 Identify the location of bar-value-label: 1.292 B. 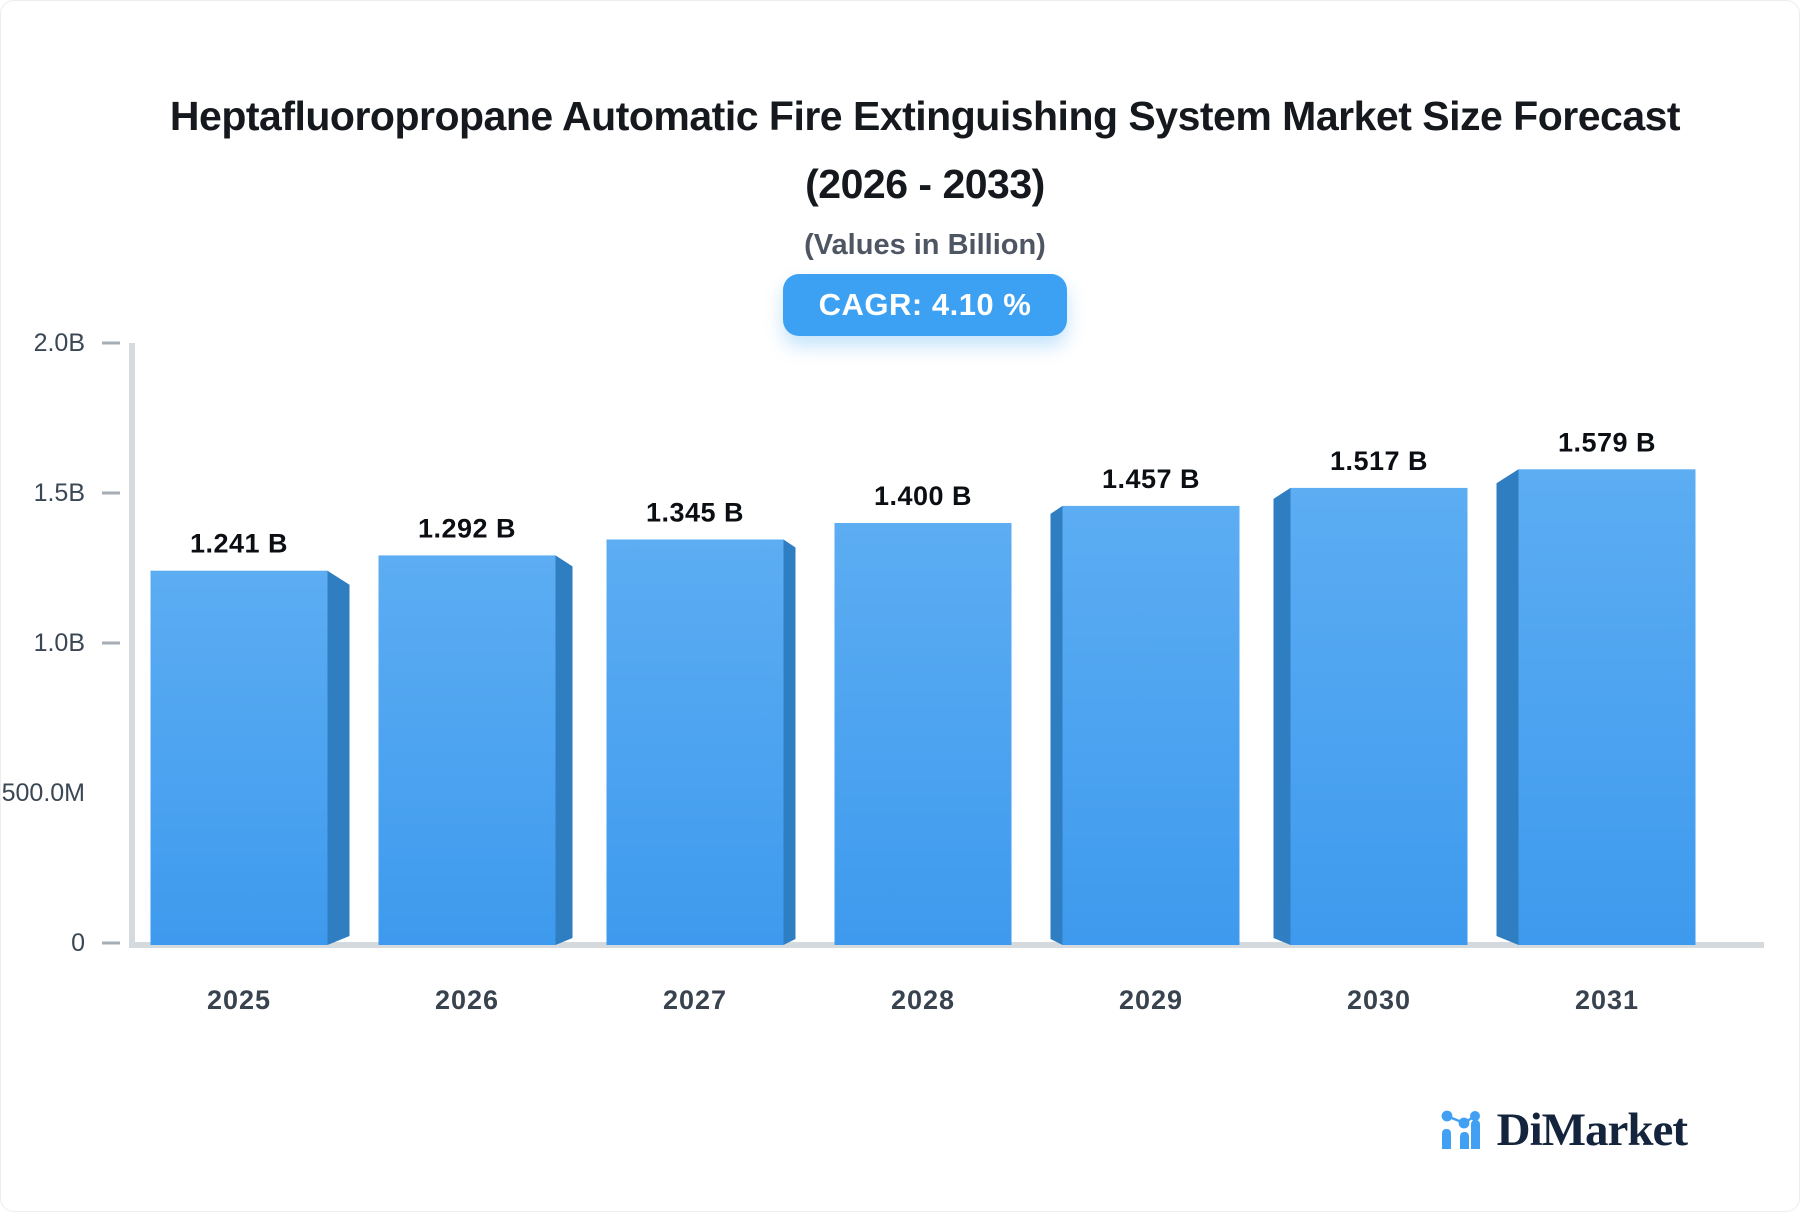
(467, 528).